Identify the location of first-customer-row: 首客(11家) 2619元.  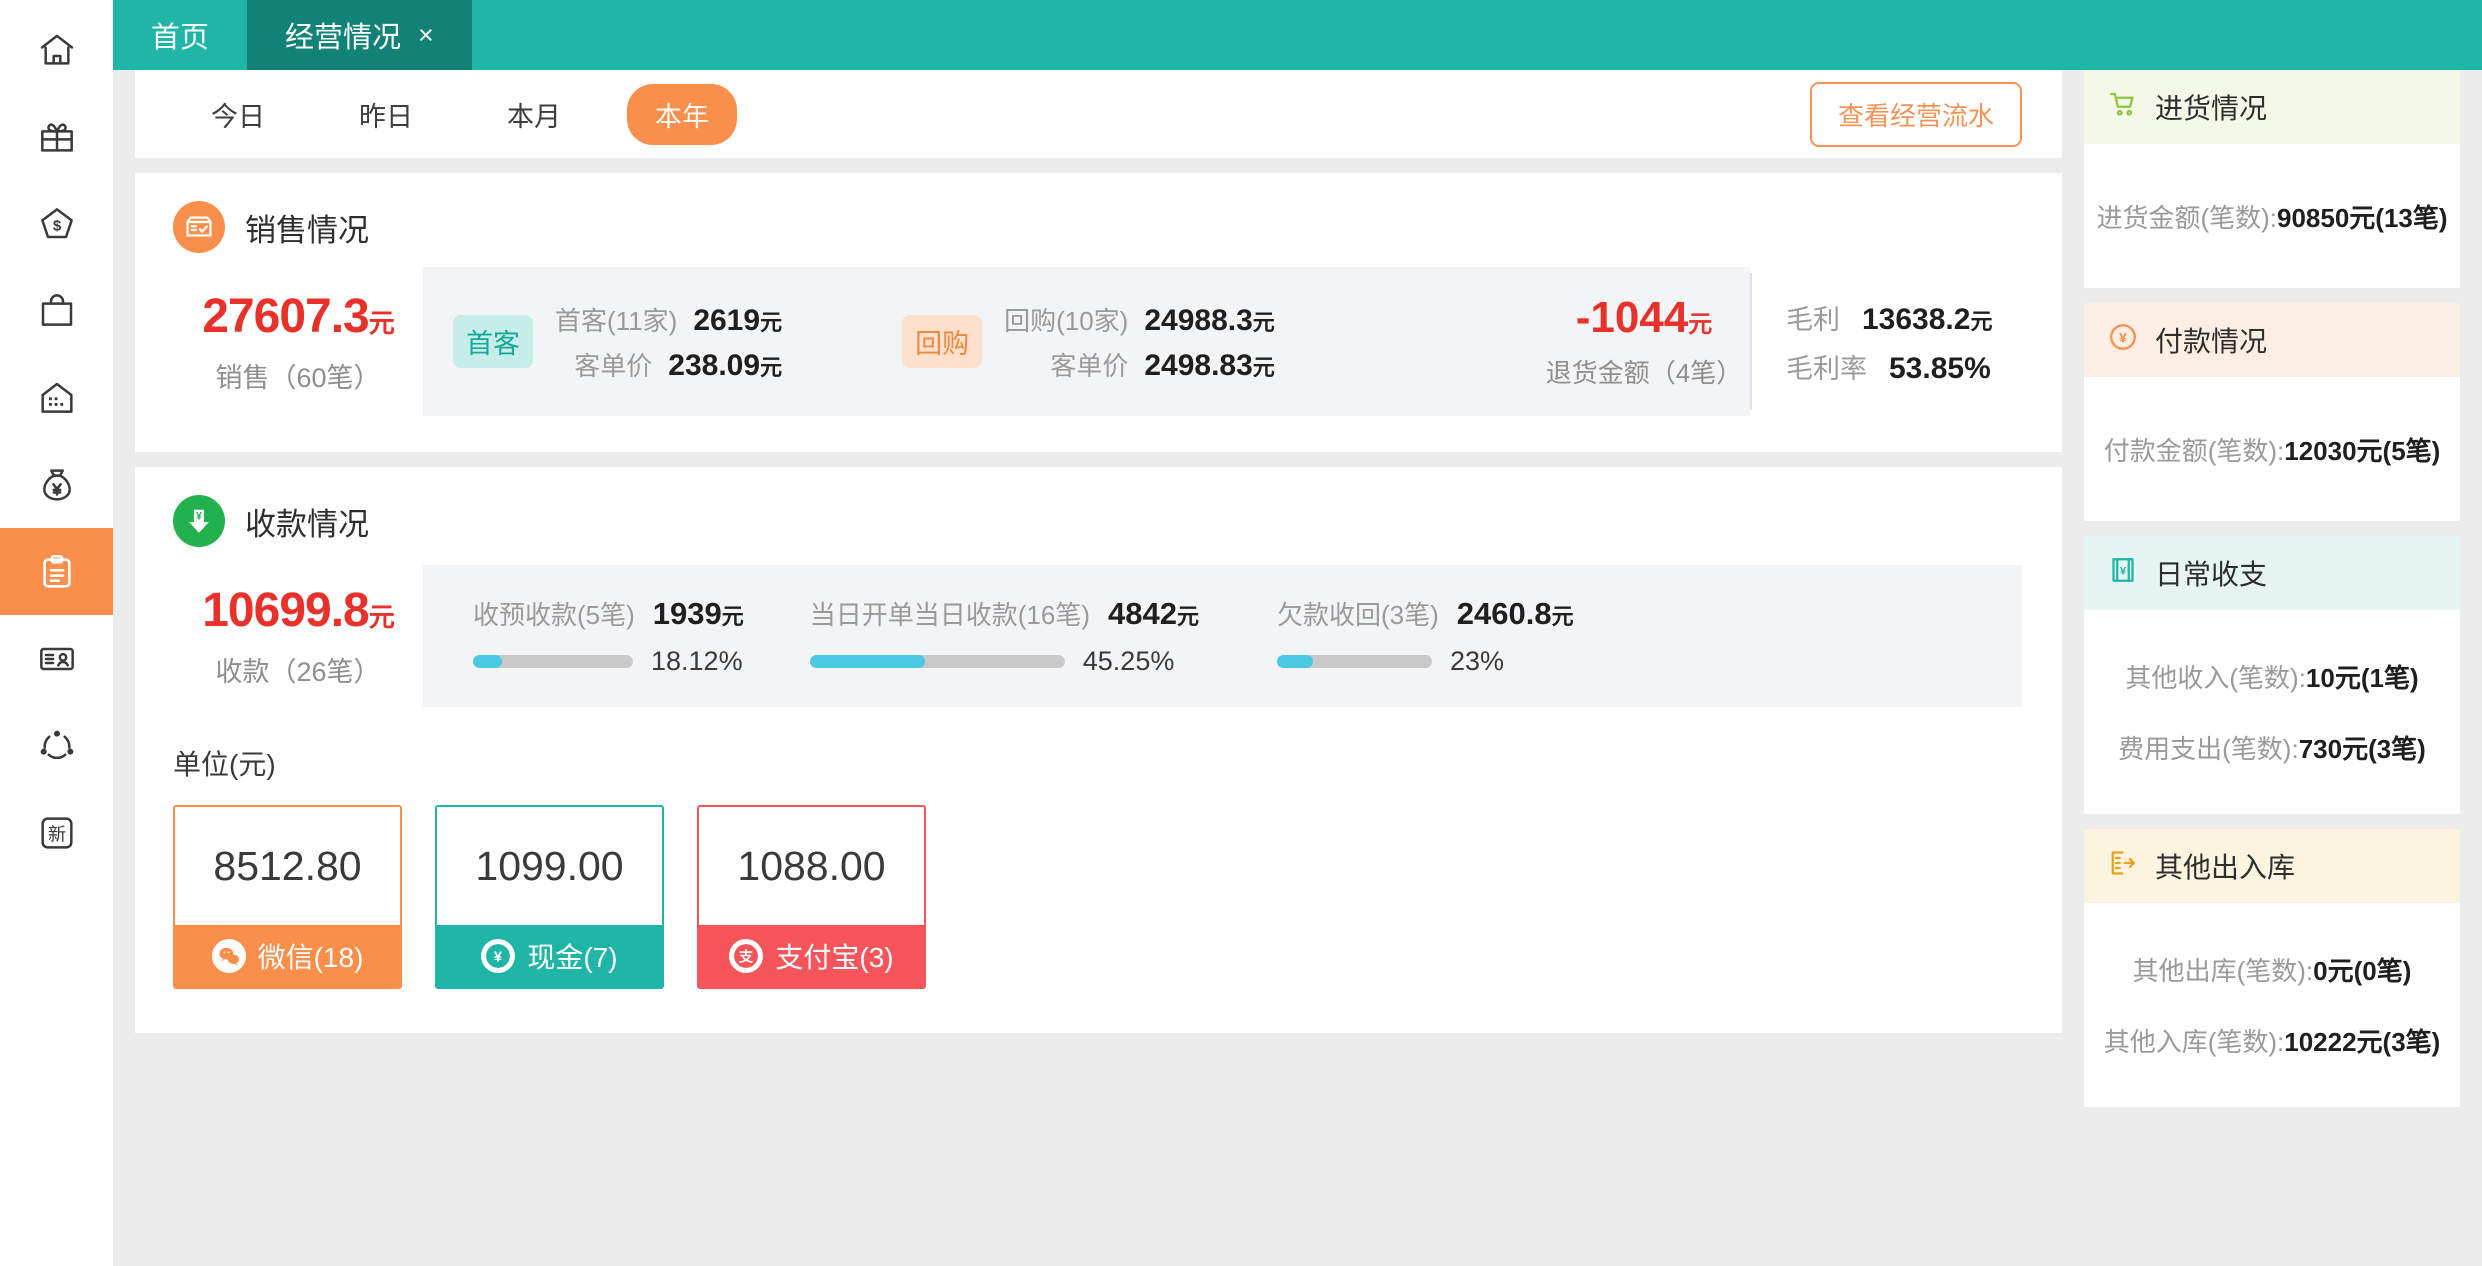
(668, 319).